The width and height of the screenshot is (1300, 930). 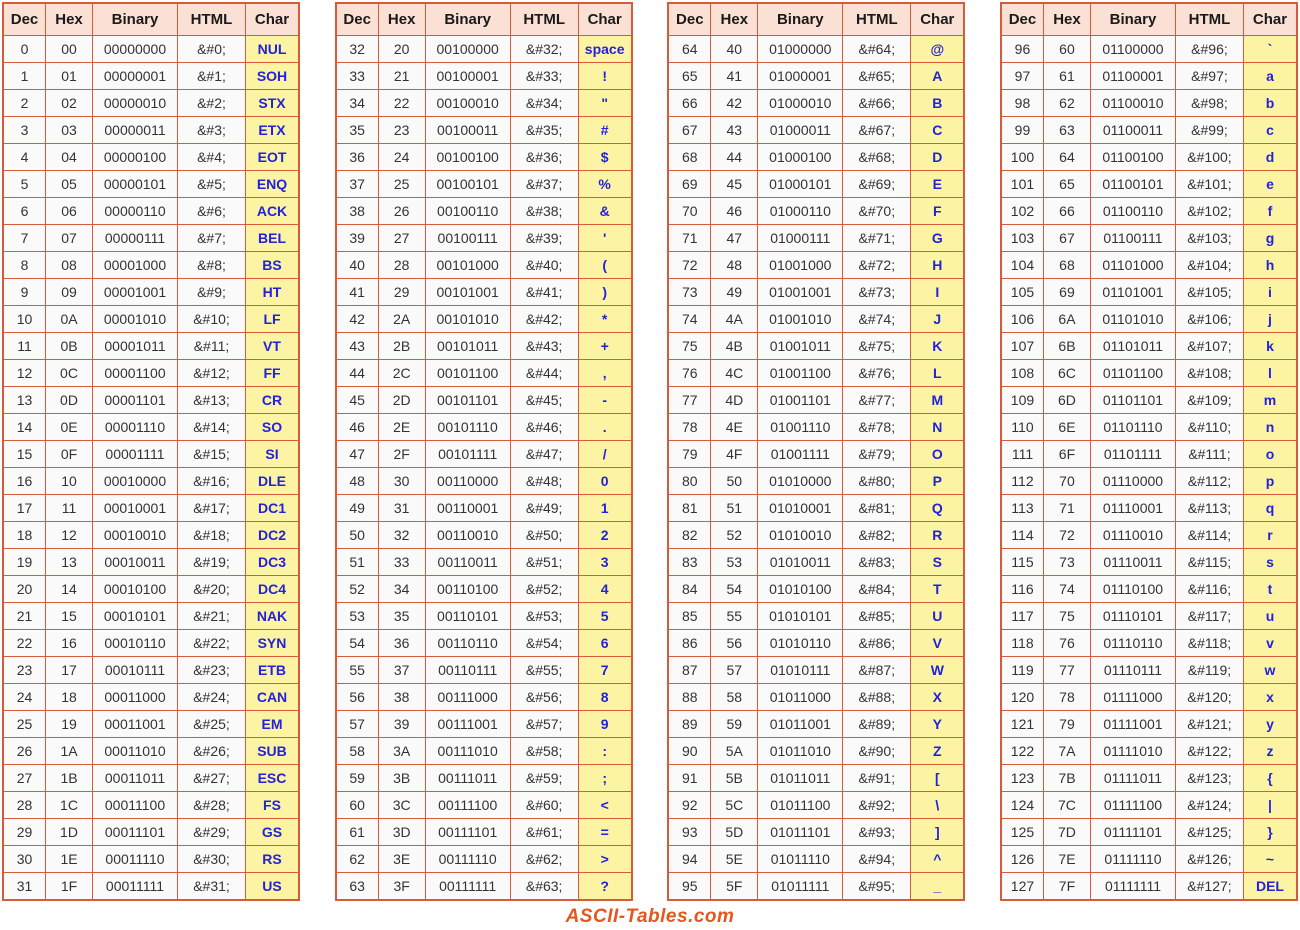 What do you see at coordinates (689, 76) in the screenshot?
I see `dec-cell: 65` at bounding box center [689, 76].